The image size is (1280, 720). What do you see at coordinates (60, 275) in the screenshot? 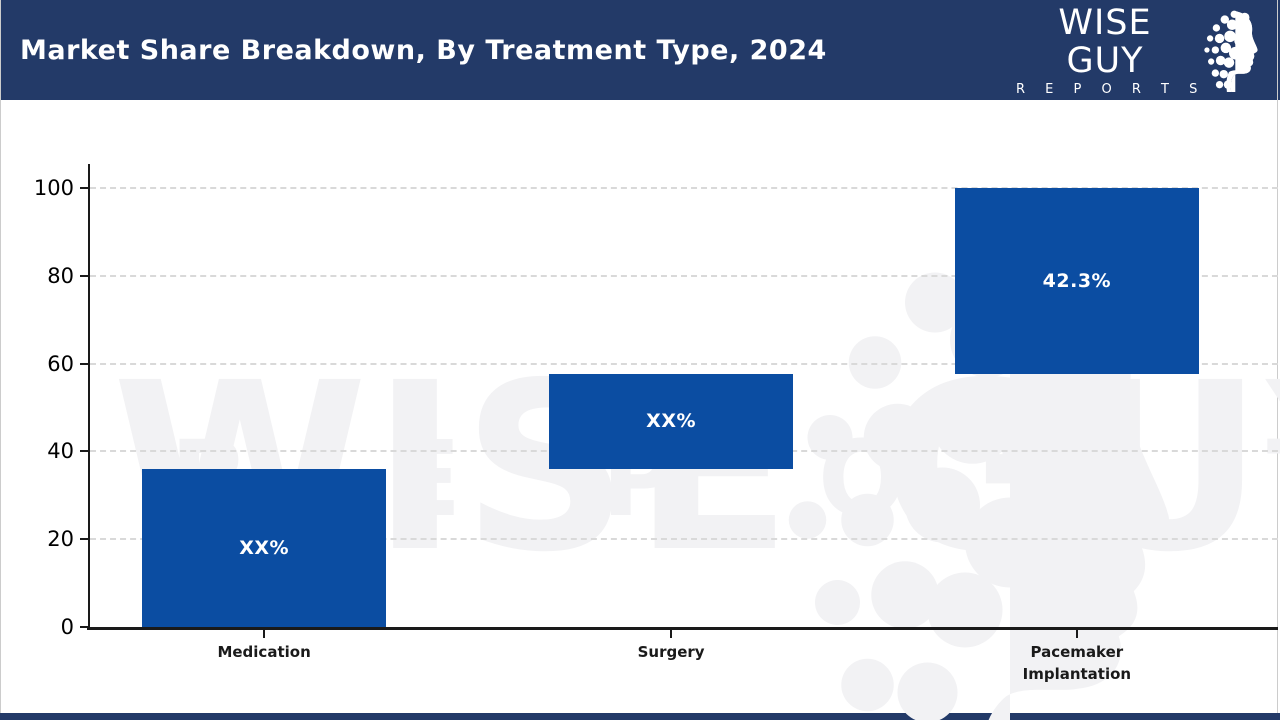
I see `y-tick-label-80: 80` at bounding box center [60, 275].